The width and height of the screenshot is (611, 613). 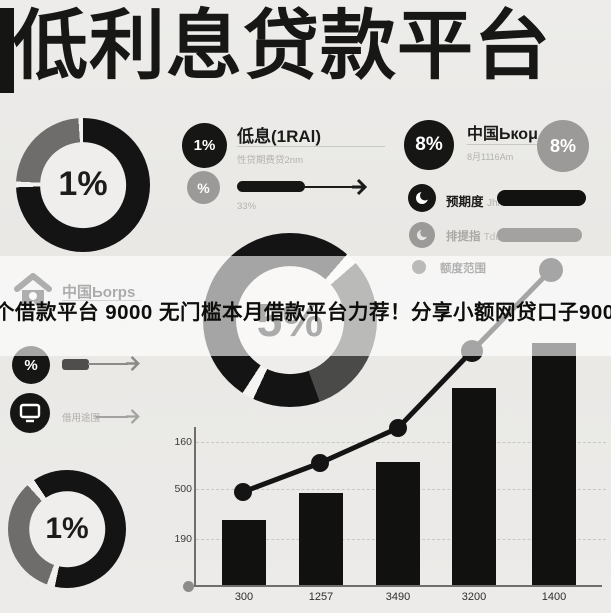 I want to click on meter-row-1-label: 预期度 Jhm, so click(x=476, y=200).